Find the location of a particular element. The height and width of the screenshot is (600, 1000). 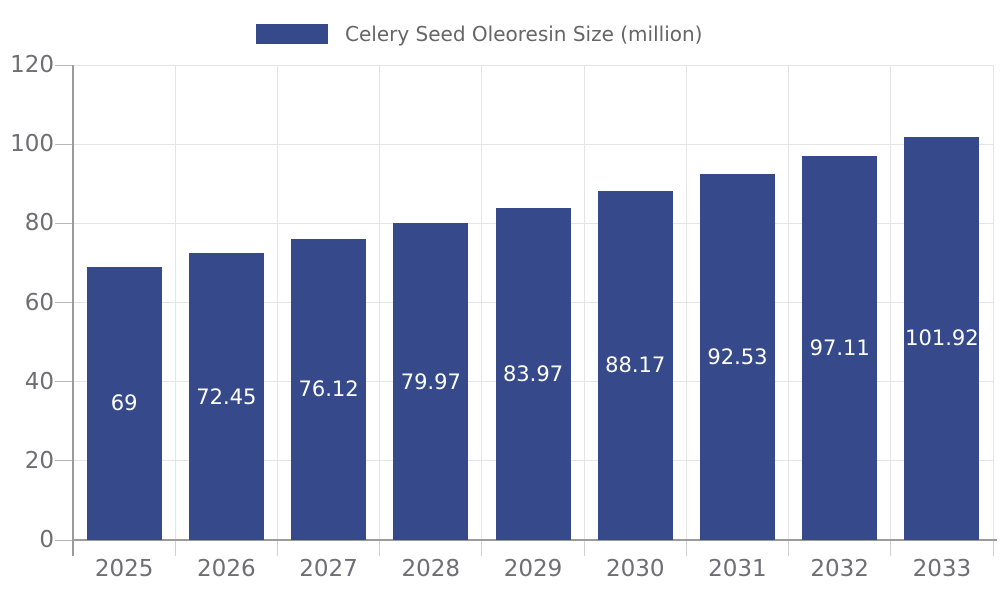

x-axis-line is located at coordinates (534, 540).